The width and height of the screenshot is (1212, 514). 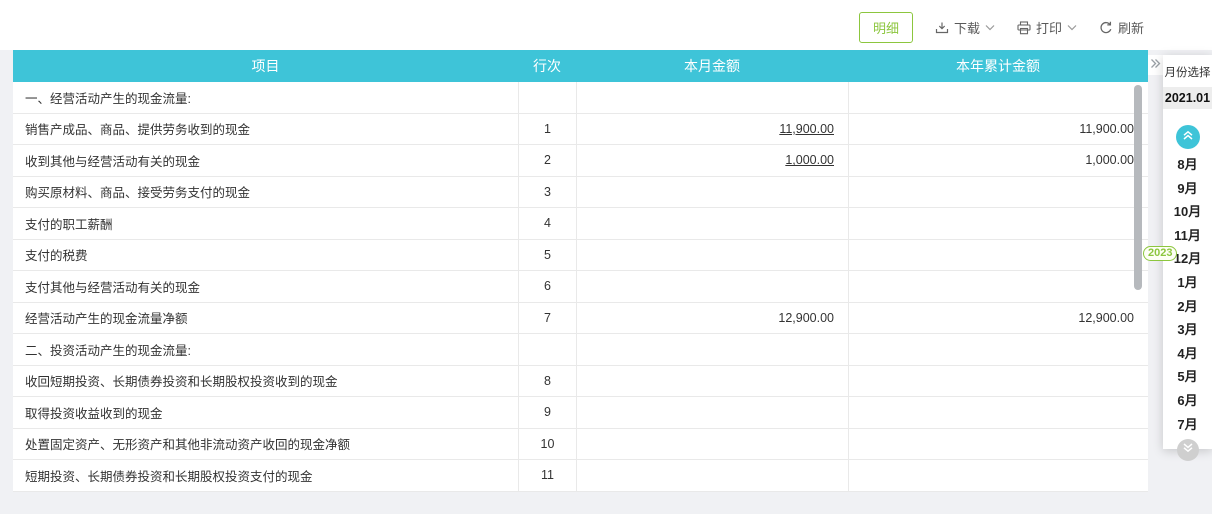 What do you see at coordinates (1024, 27) in the screenshot?
I see `printer-icon` at bounding box center [1024, 27].